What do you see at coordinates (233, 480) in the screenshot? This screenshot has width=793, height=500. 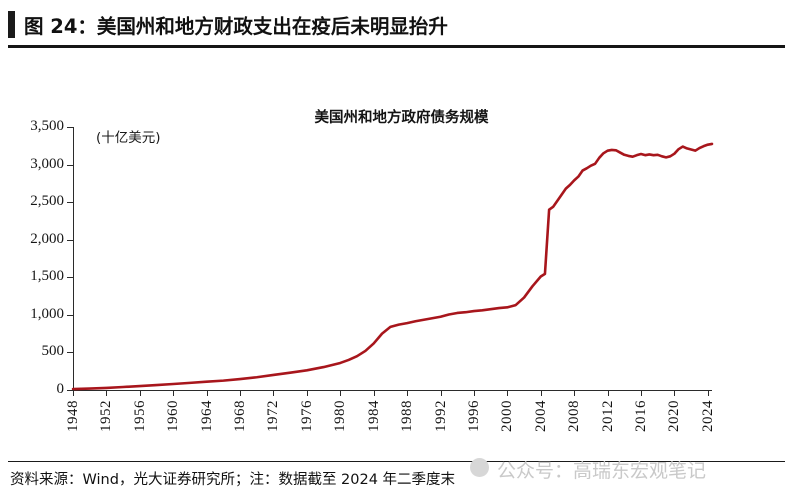 I see `source-note: 资料来源：Wind，光大证券研究所；注：数据截至 2024 年二季度末` at bounding box center [233, 480].